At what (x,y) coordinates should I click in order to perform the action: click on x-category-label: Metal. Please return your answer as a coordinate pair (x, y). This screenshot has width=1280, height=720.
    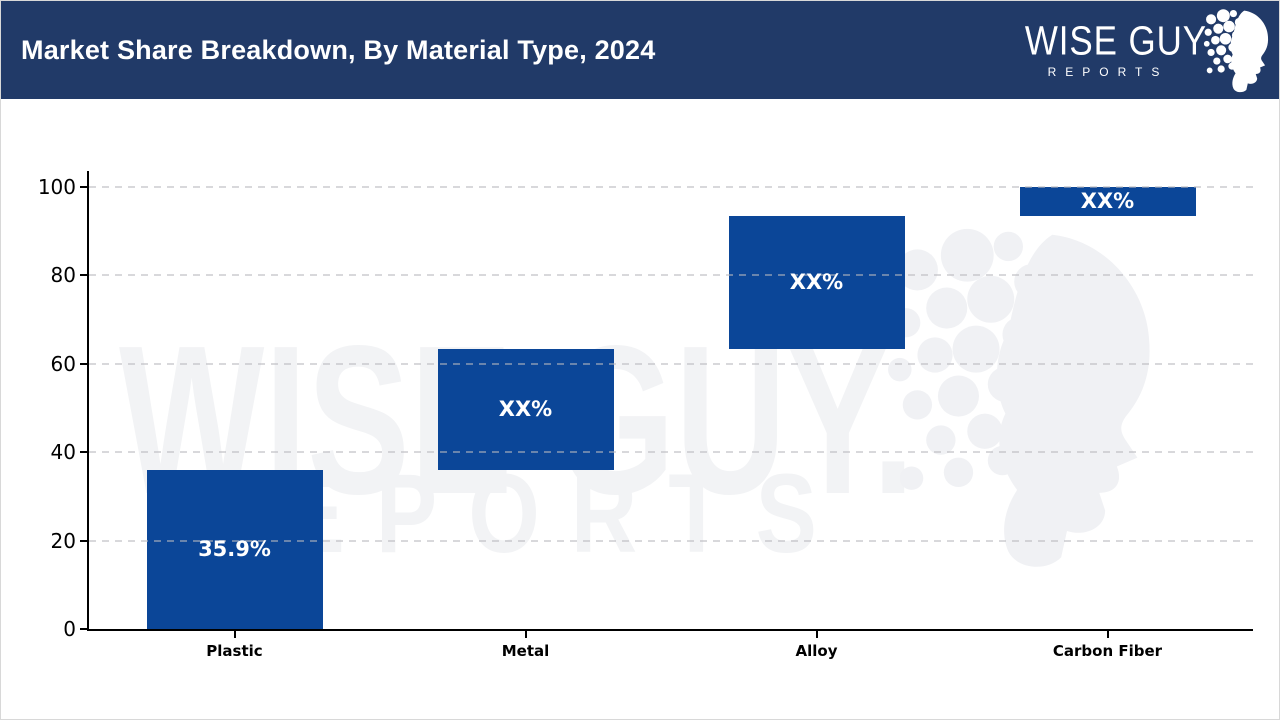
    Looking at the image, I should click on (525, 651).